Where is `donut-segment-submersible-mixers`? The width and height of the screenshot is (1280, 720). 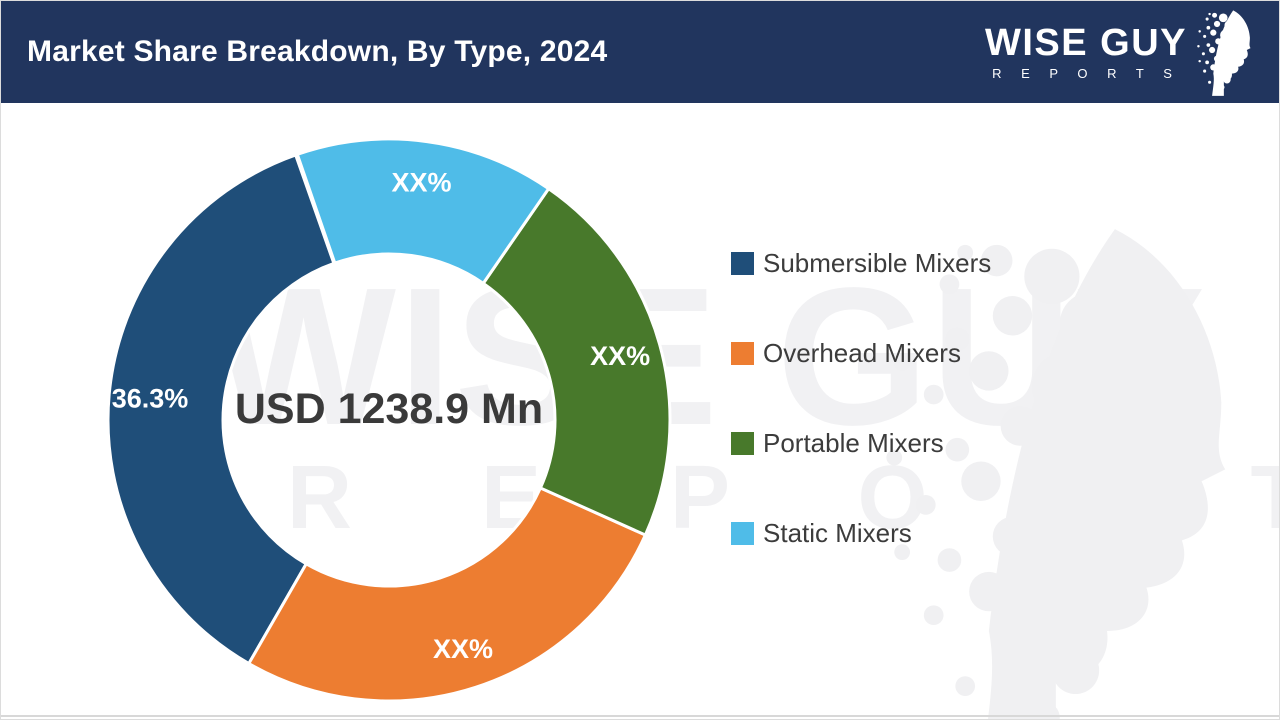 donut-segment-submersible-mixers is located at coordinates (221, 409).